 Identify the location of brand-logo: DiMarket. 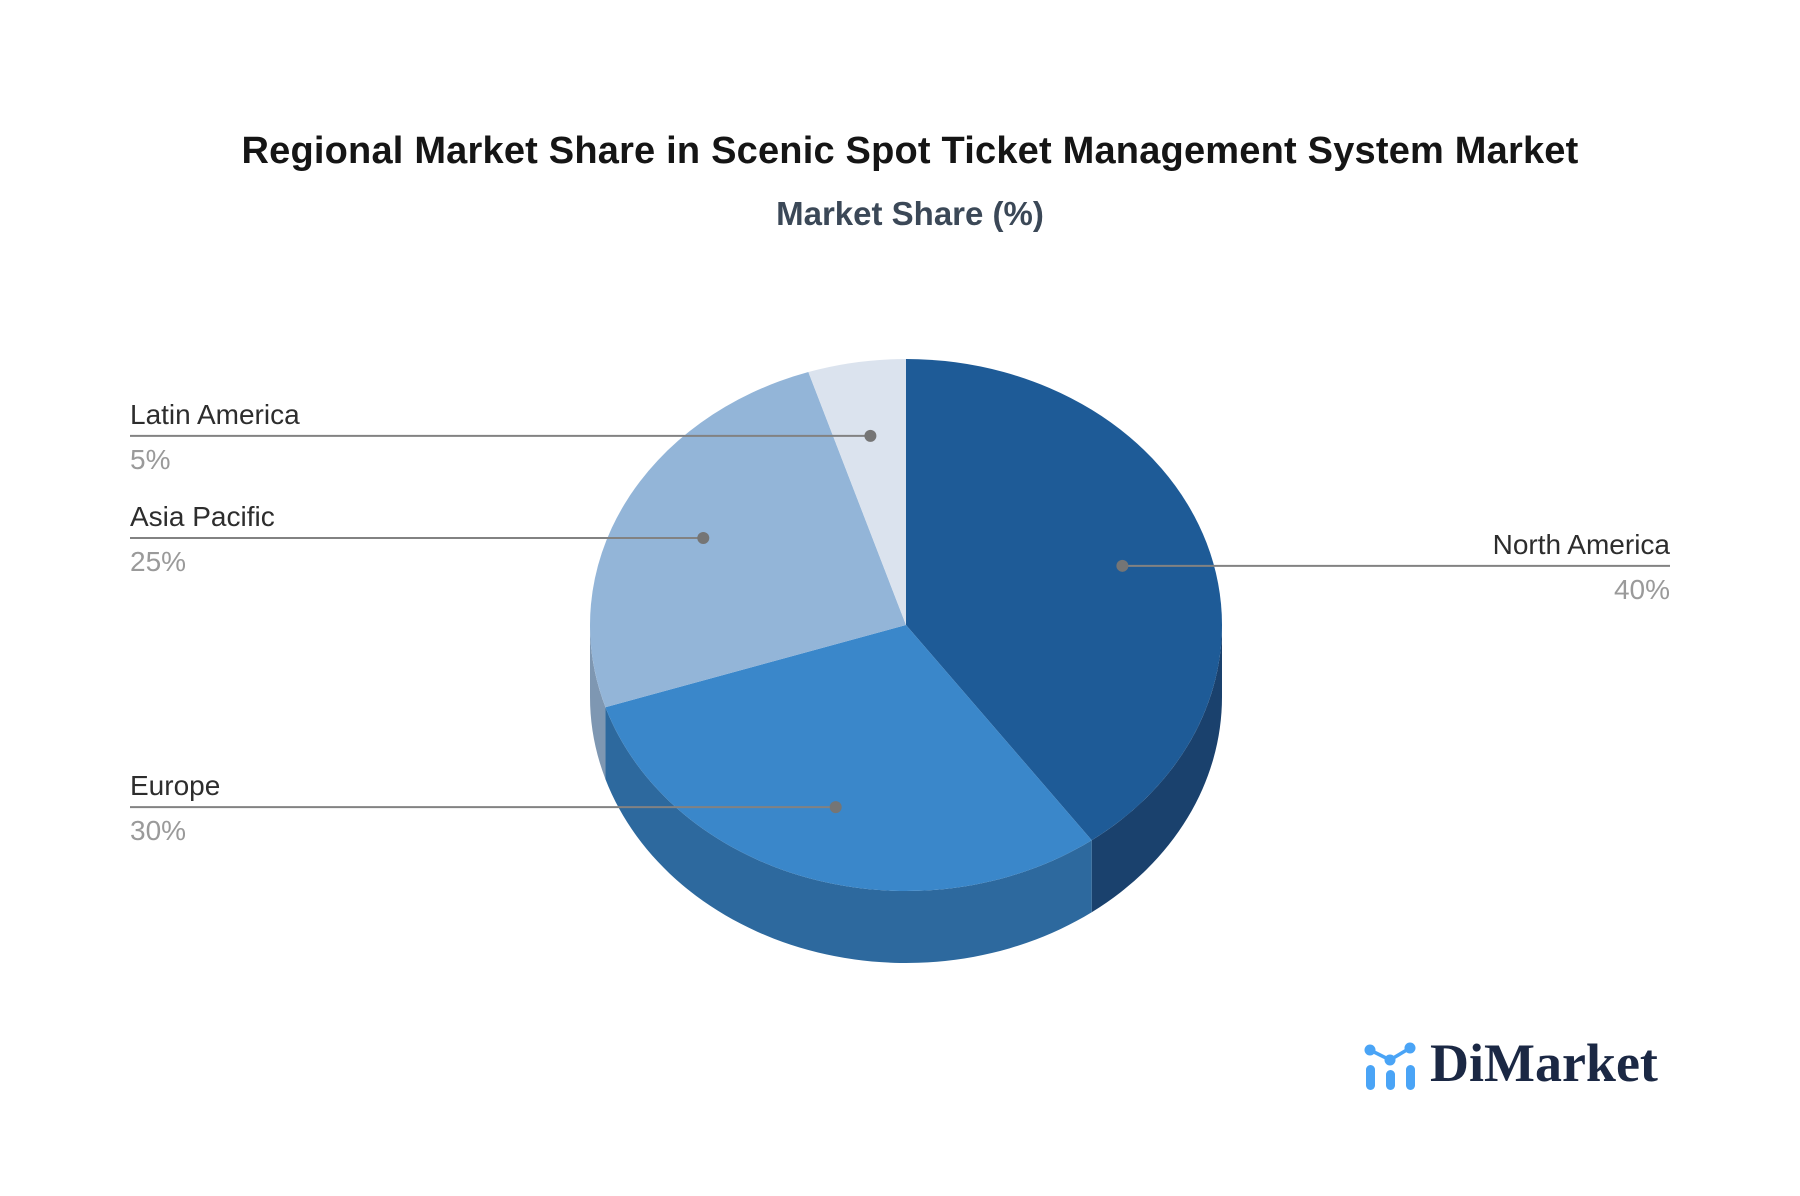
(1510, 1063).